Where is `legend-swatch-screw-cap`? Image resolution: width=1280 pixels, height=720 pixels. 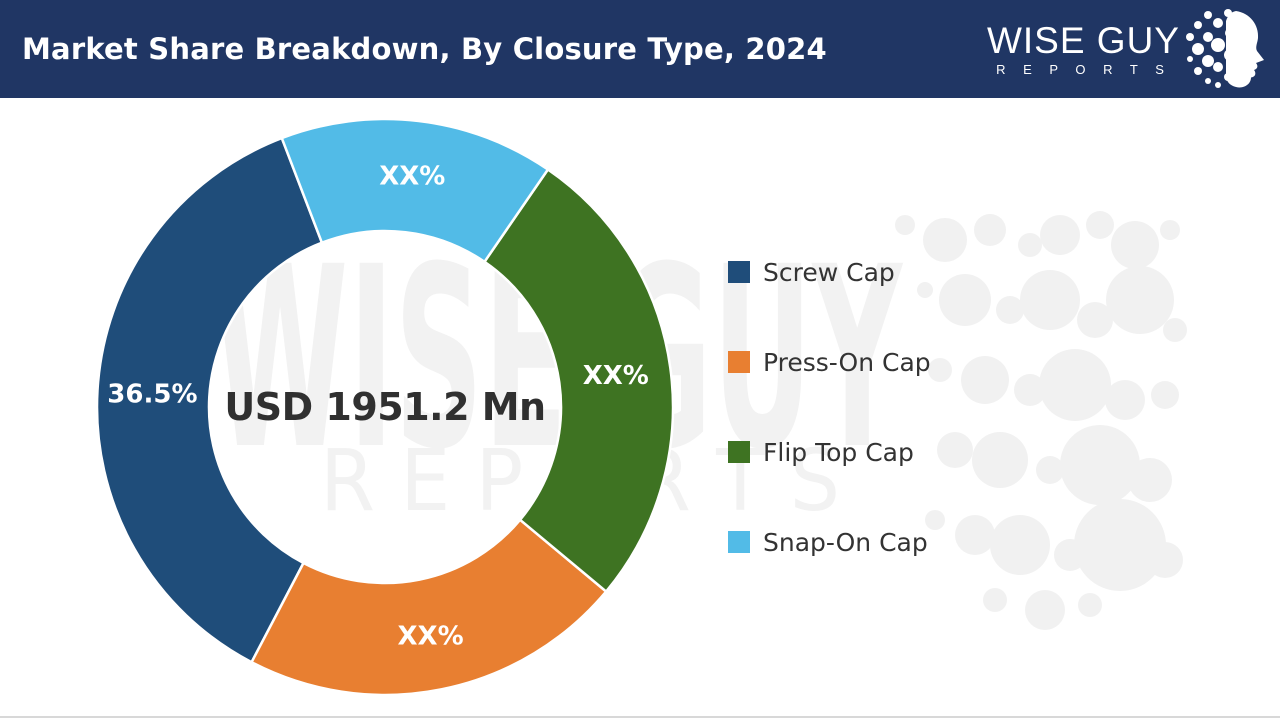 legend-swatch-screw-cap is located at coordinates (739, 272).